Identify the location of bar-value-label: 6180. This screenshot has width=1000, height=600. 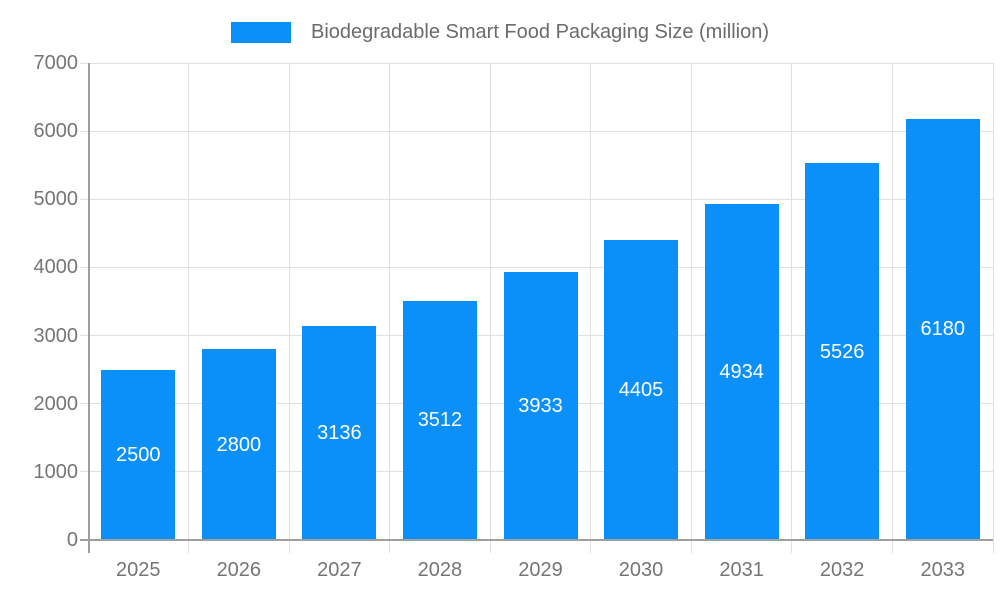
(942, 329).